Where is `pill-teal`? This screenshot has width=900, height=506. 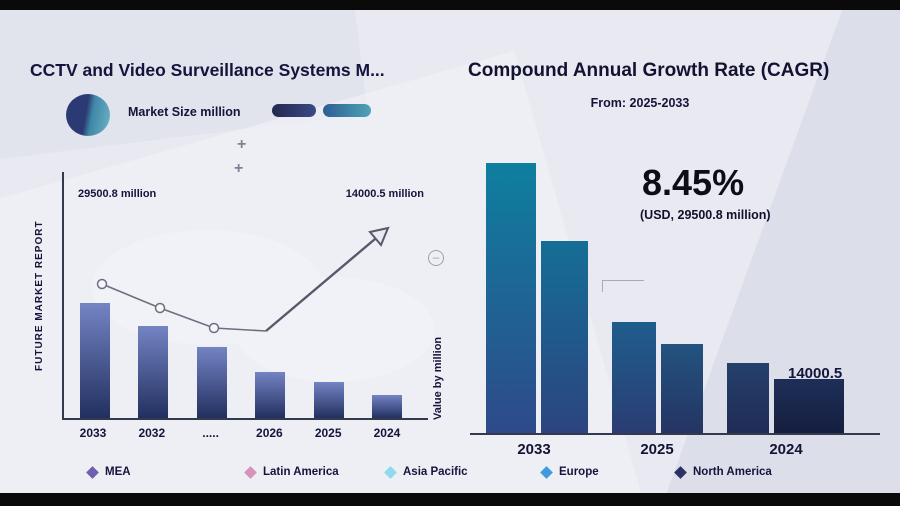
pill-teal is located at coordinates (347, 110).